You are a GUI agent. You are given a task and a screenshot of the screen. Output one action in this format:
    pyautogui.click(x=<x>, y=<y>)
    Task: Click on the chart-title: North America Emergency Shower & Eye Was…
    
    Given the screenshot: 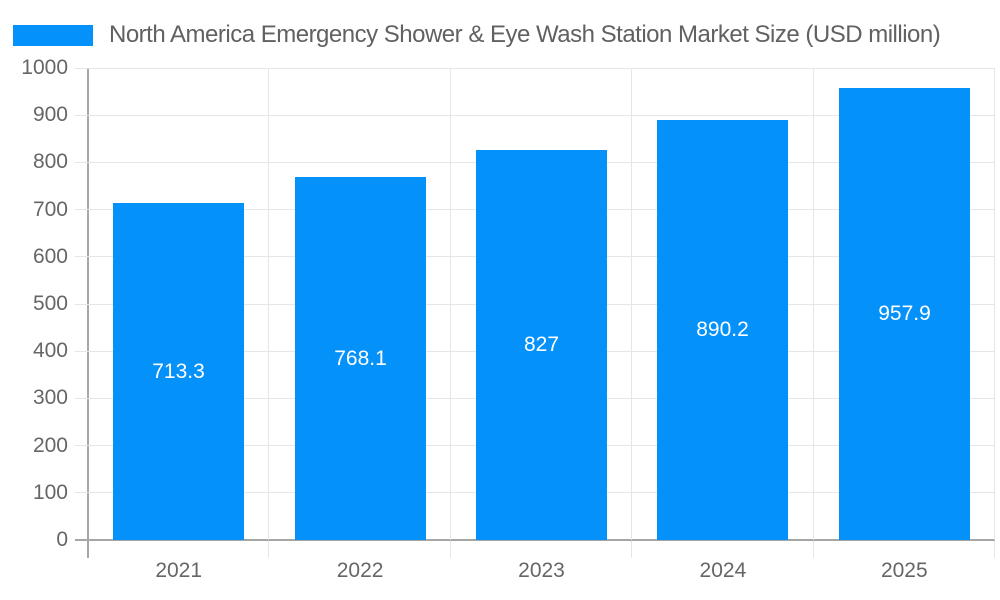 What is the action you would take?
    pyautogui.click(x=525, y=34)
    